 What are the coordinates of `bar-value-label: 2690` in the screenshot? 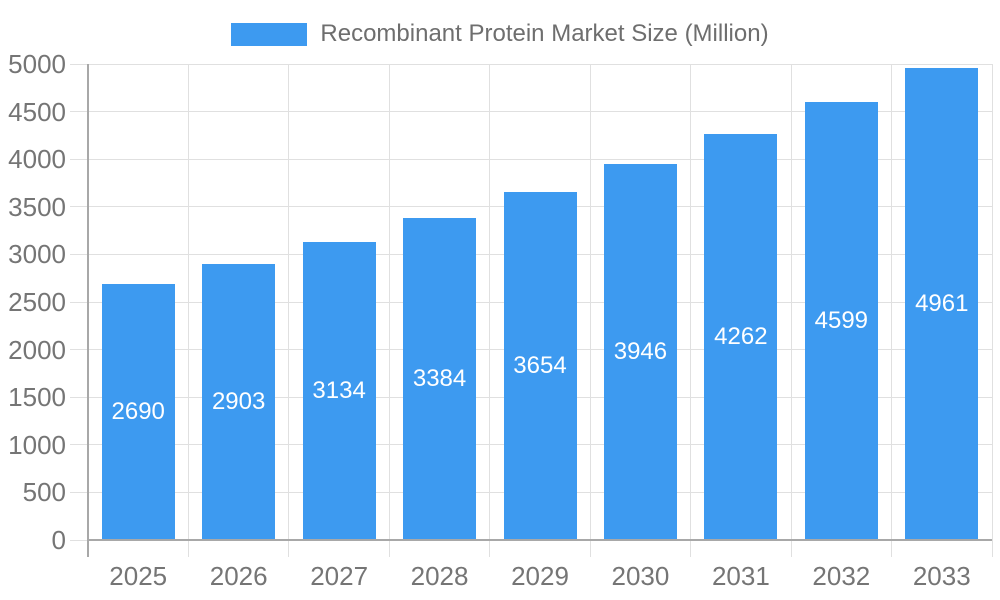 It's located at (138, 411).